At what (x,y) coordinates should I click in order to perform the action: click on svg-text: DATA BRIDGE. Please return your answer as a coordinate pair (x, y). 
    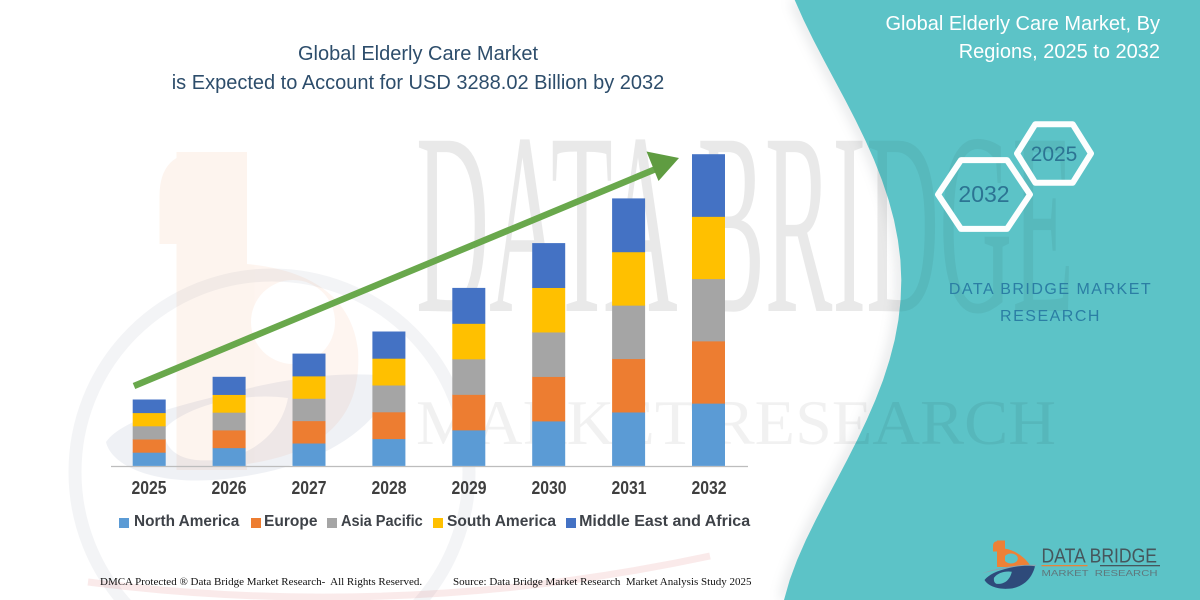
    Looking at the image, I should click on (1100, 557).